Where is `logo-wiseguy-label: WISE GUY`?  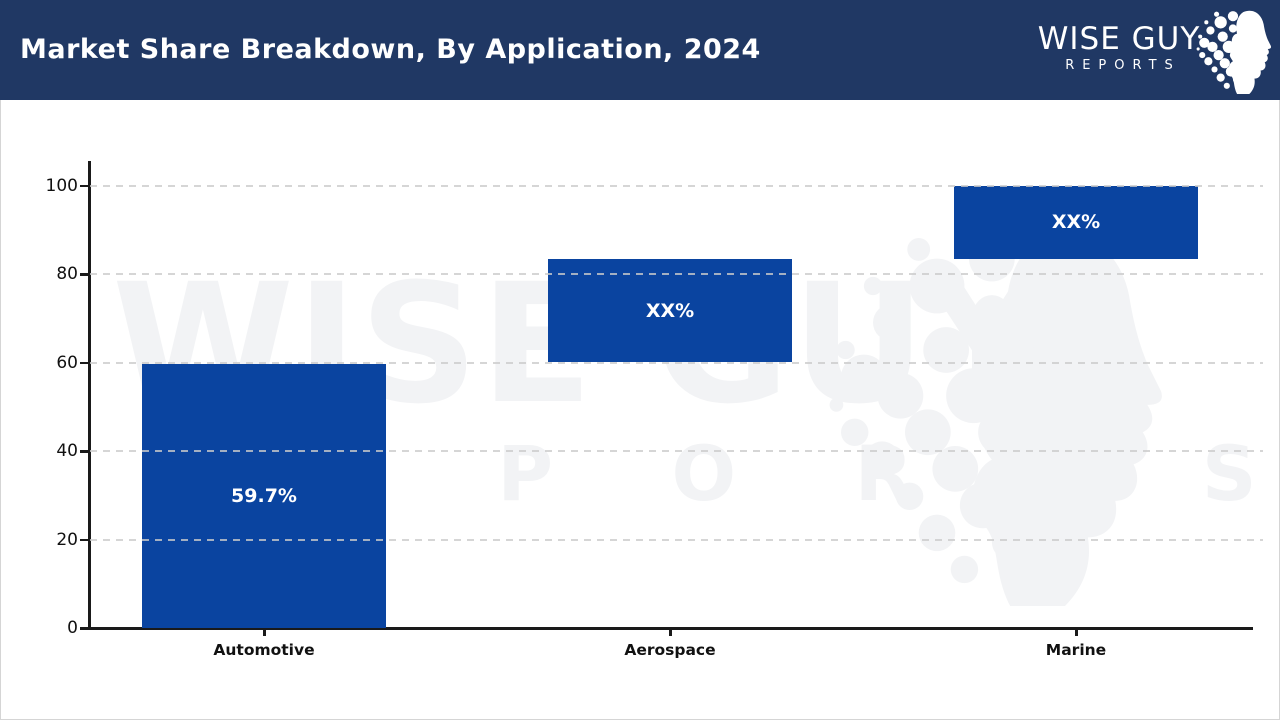 logo-wiseguy-label: WISE GUY is located at coordinates (1119, 39).